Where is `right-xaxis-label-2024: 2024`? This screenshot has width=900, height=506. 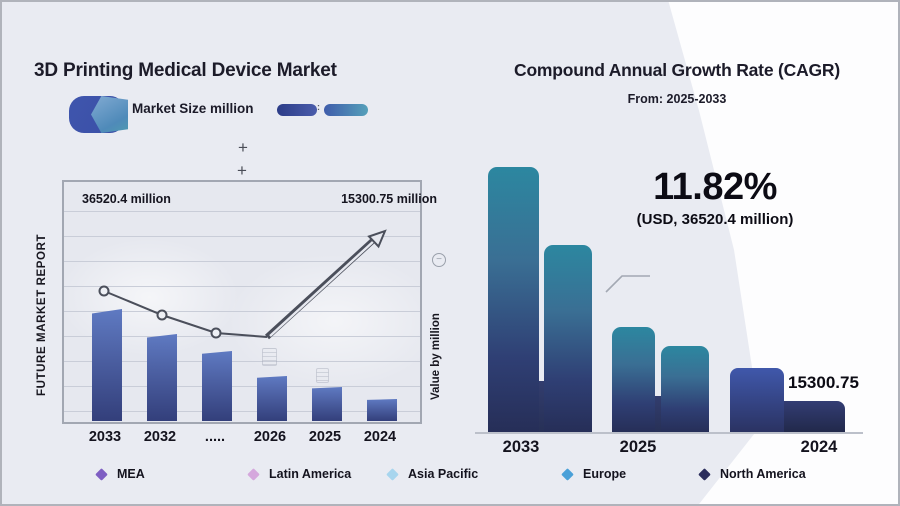
right-xaxis-label-2024: 2024 is located at coordinates (819, 447).